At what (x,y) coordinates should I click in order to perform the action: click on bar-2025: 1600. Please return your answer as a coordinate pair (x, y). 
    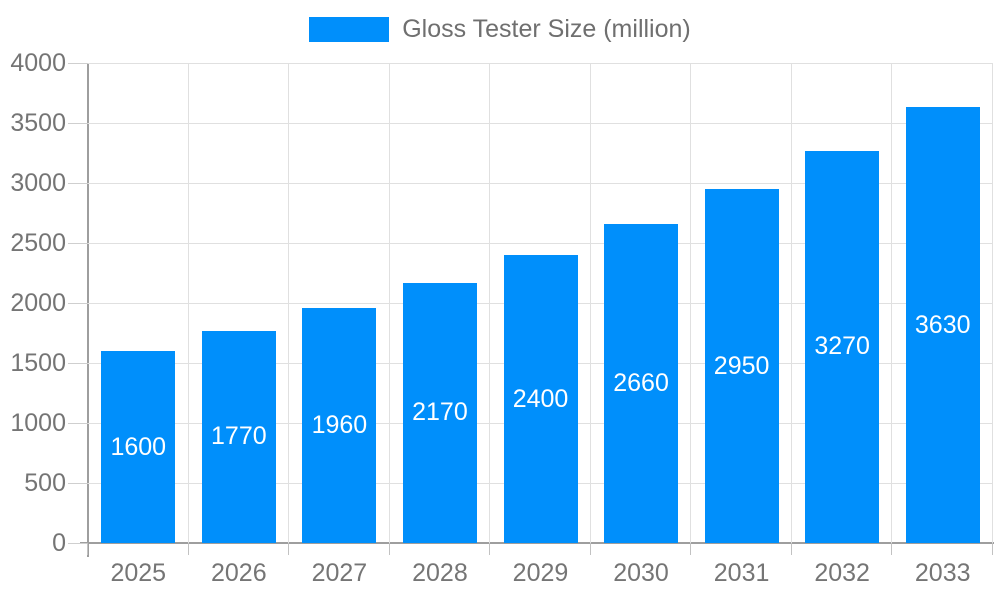
    Looking at the image, I should click on (138, 447).